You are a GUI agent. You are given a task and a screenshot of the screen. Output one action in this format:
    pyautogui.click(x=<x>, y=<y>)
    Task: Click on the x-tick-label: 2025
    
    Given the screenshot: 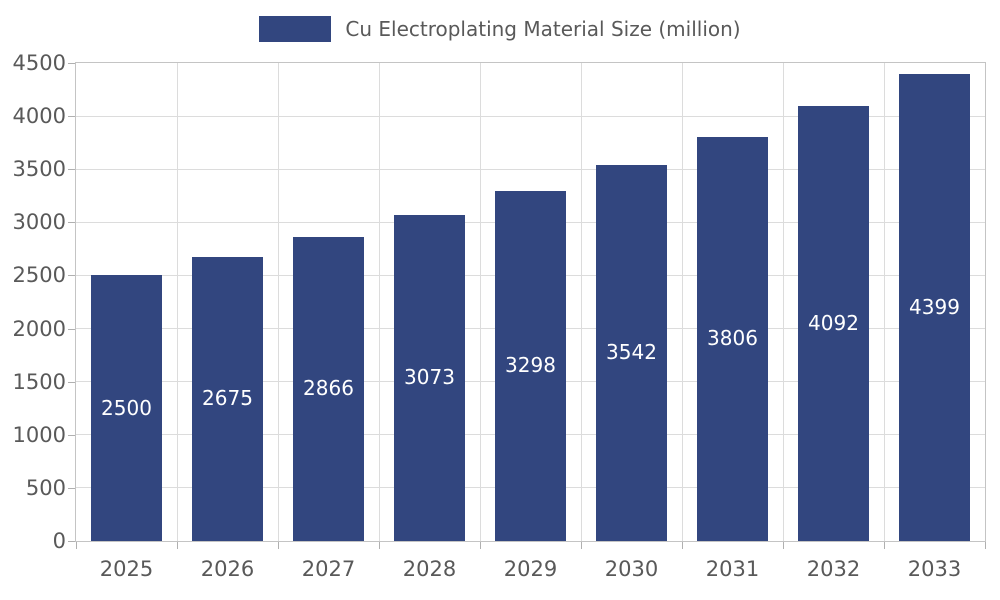 What is the action you would take?
    pyautogui.click(x=126, y=569)
    